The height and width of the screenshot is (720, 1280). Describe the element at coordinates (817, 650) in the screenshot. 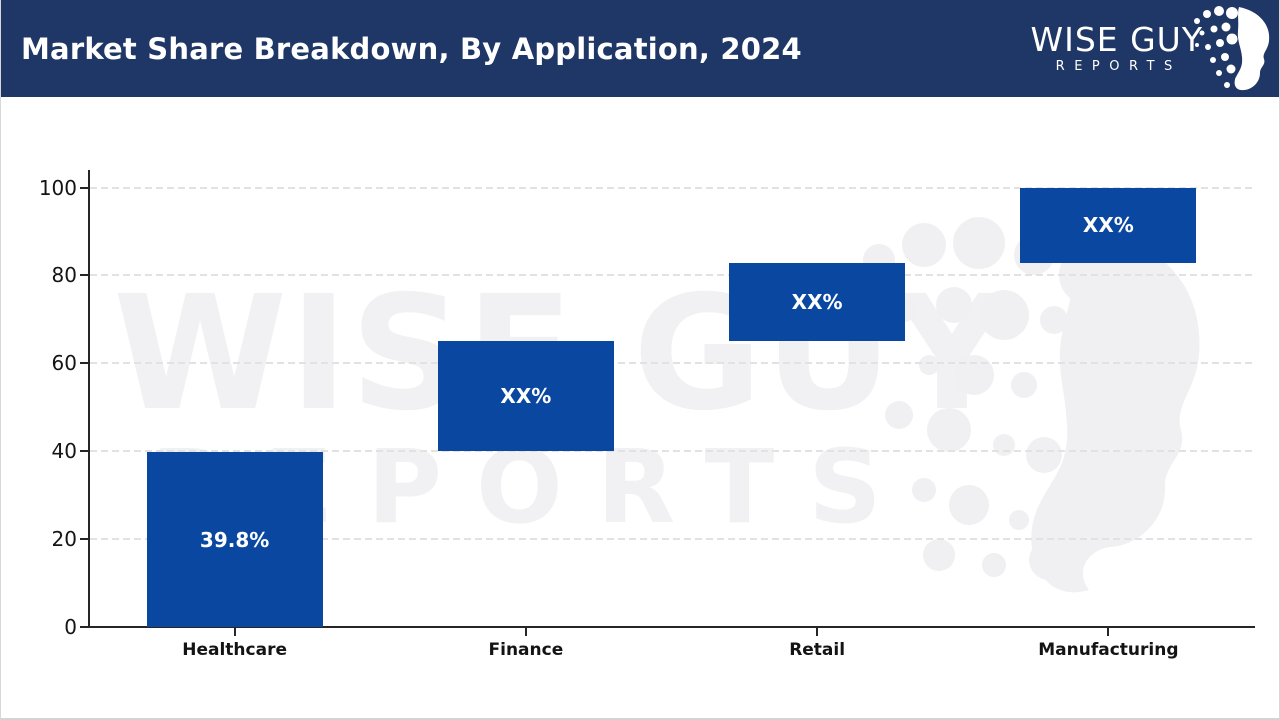

I see `x-tick-label: Retail` at that location.